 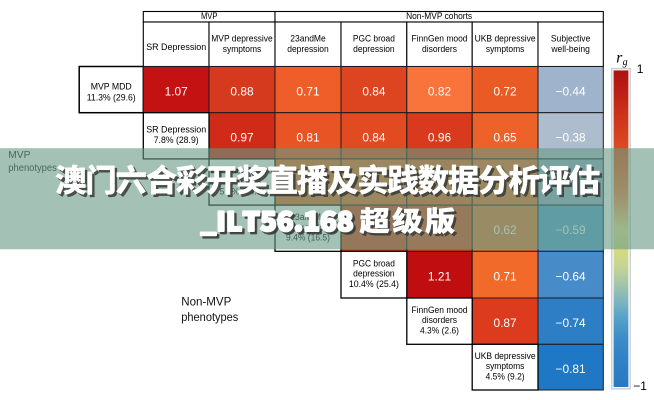 I want to click on svg-text: 1.07, so click(x=177, y=91).